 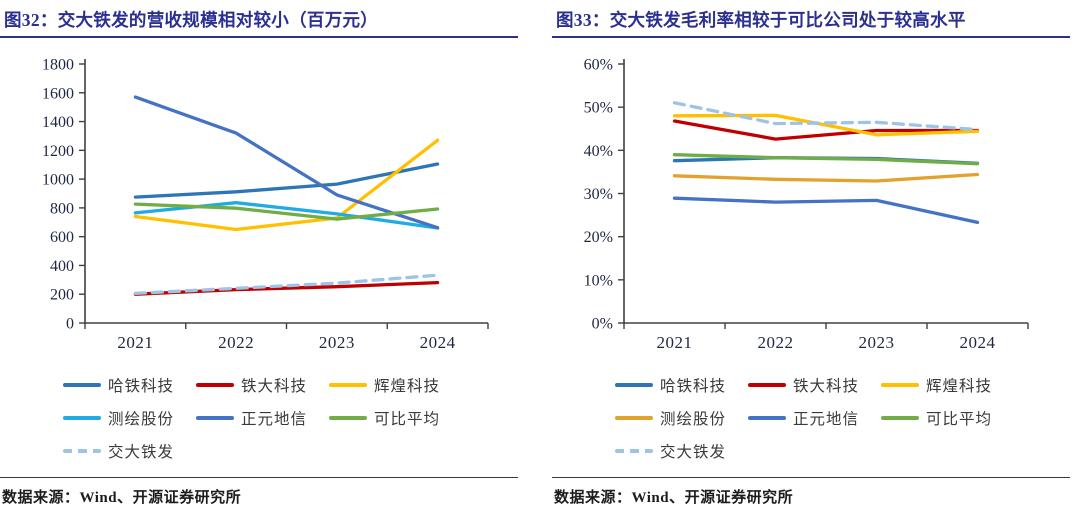 What do you see at coordinates (62, 266) in the screenshot?
I see `y-axis-tick-label: 400` at bounding box center [62, 266].